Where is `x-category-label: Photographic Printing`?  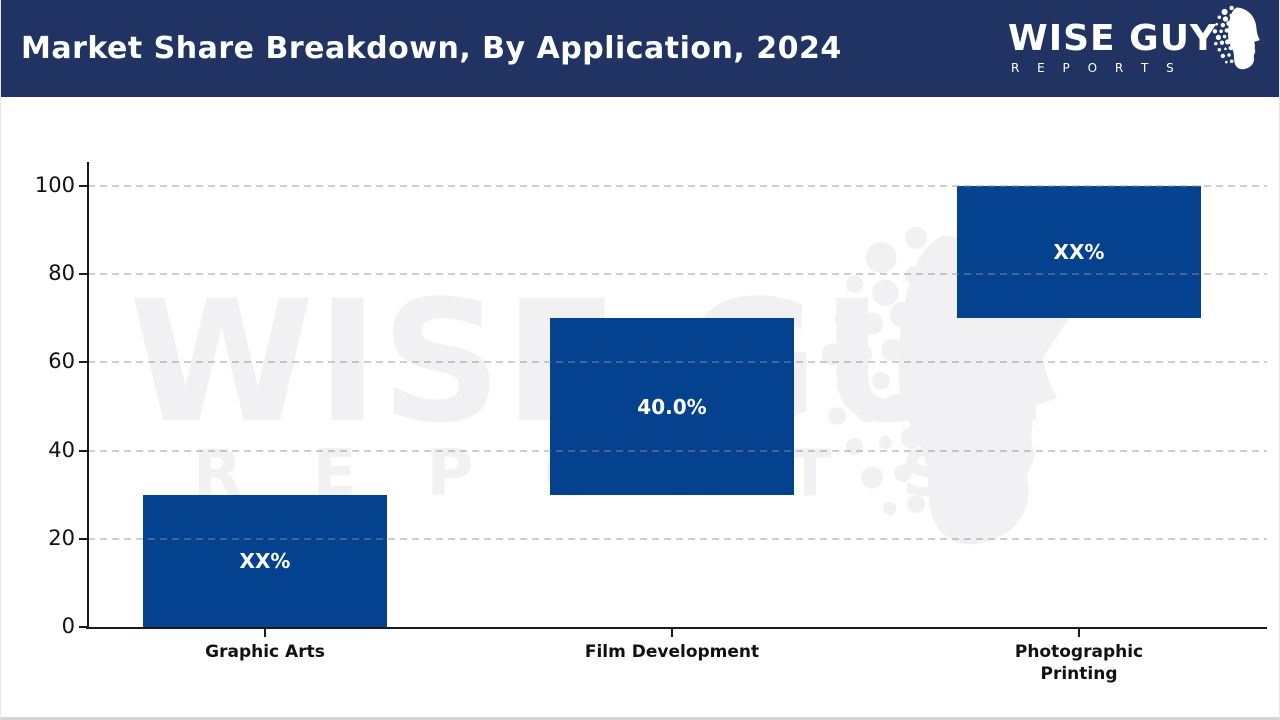 x-category-label: Photographic Printing is located at coordinates (1079, 663).